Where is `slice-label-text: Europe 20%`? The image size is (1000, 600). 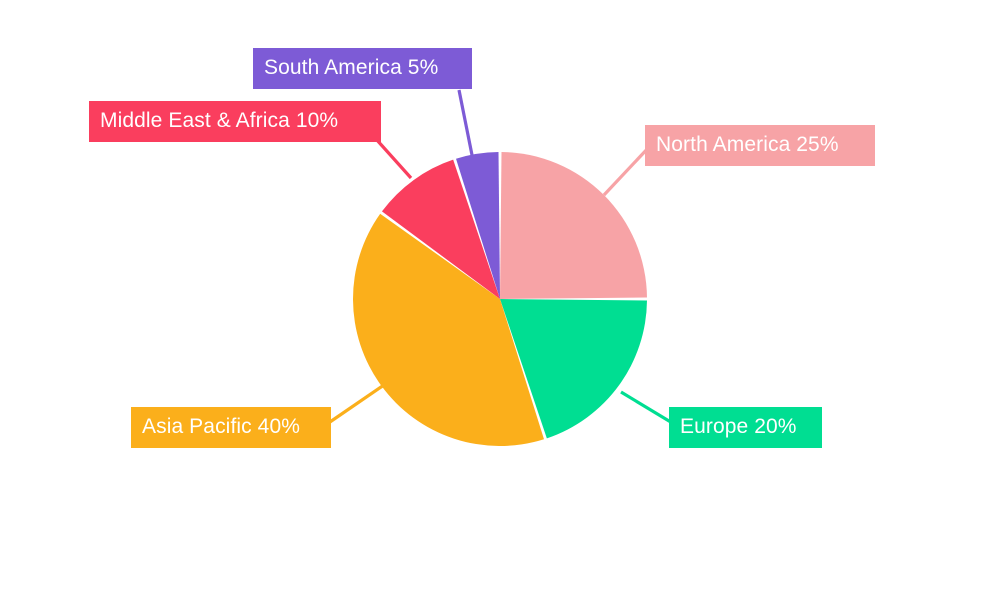
slice-label-text: Europe 20% is located at coordinates (738, 426).